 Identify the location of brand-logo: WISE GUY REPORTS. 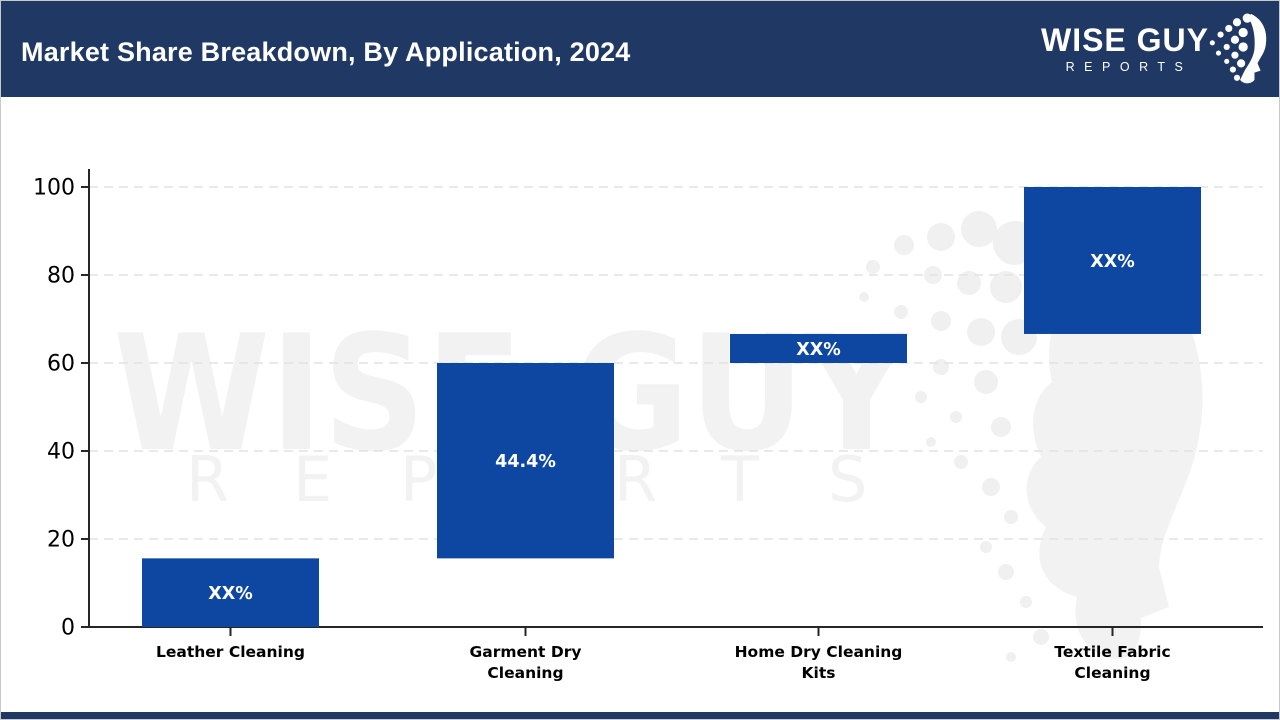
(1155, 49).